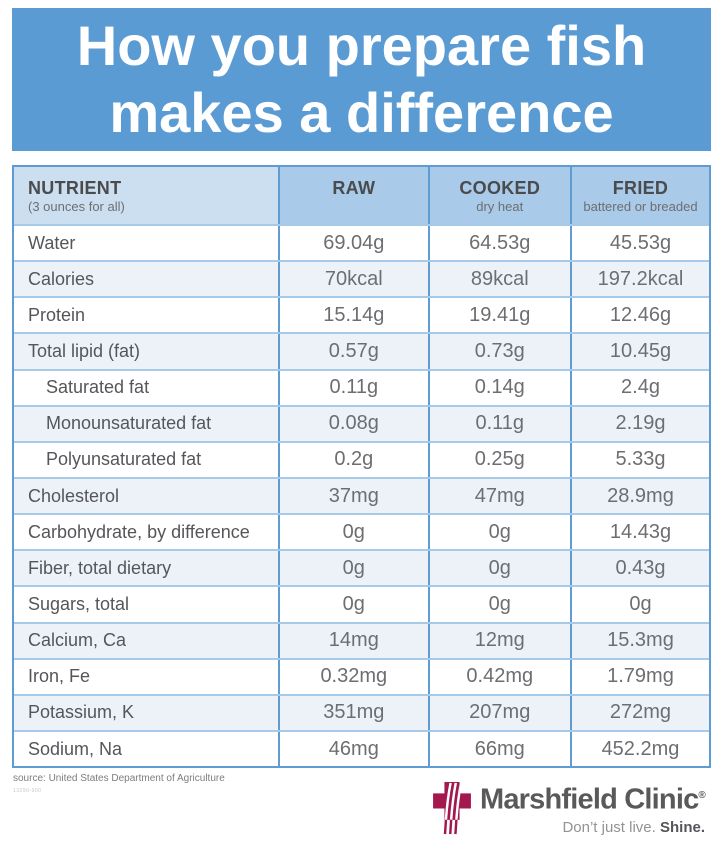 Image resolution: width=721 pixels, height=850 pixels. What do you see at coordinates (611, 827) in the screenshot?
I see `tagline-prefix: Don’t just live.` at bounding box center [611, 827].